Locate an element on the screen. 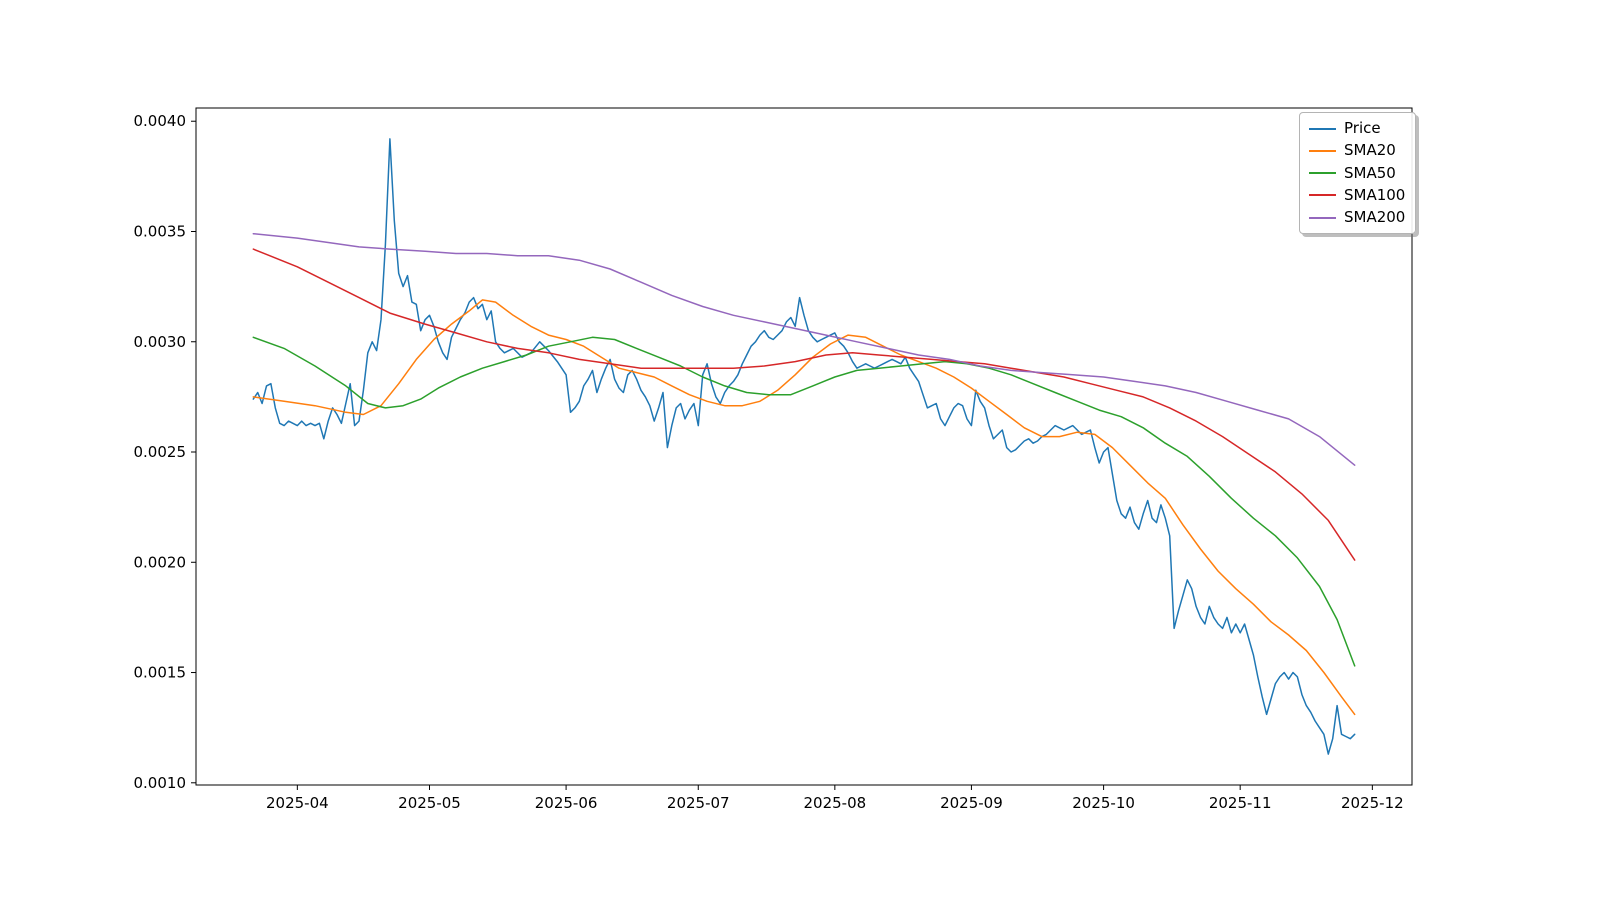  y-tick-label: 0.0020 is located at coordinates (160, 562).